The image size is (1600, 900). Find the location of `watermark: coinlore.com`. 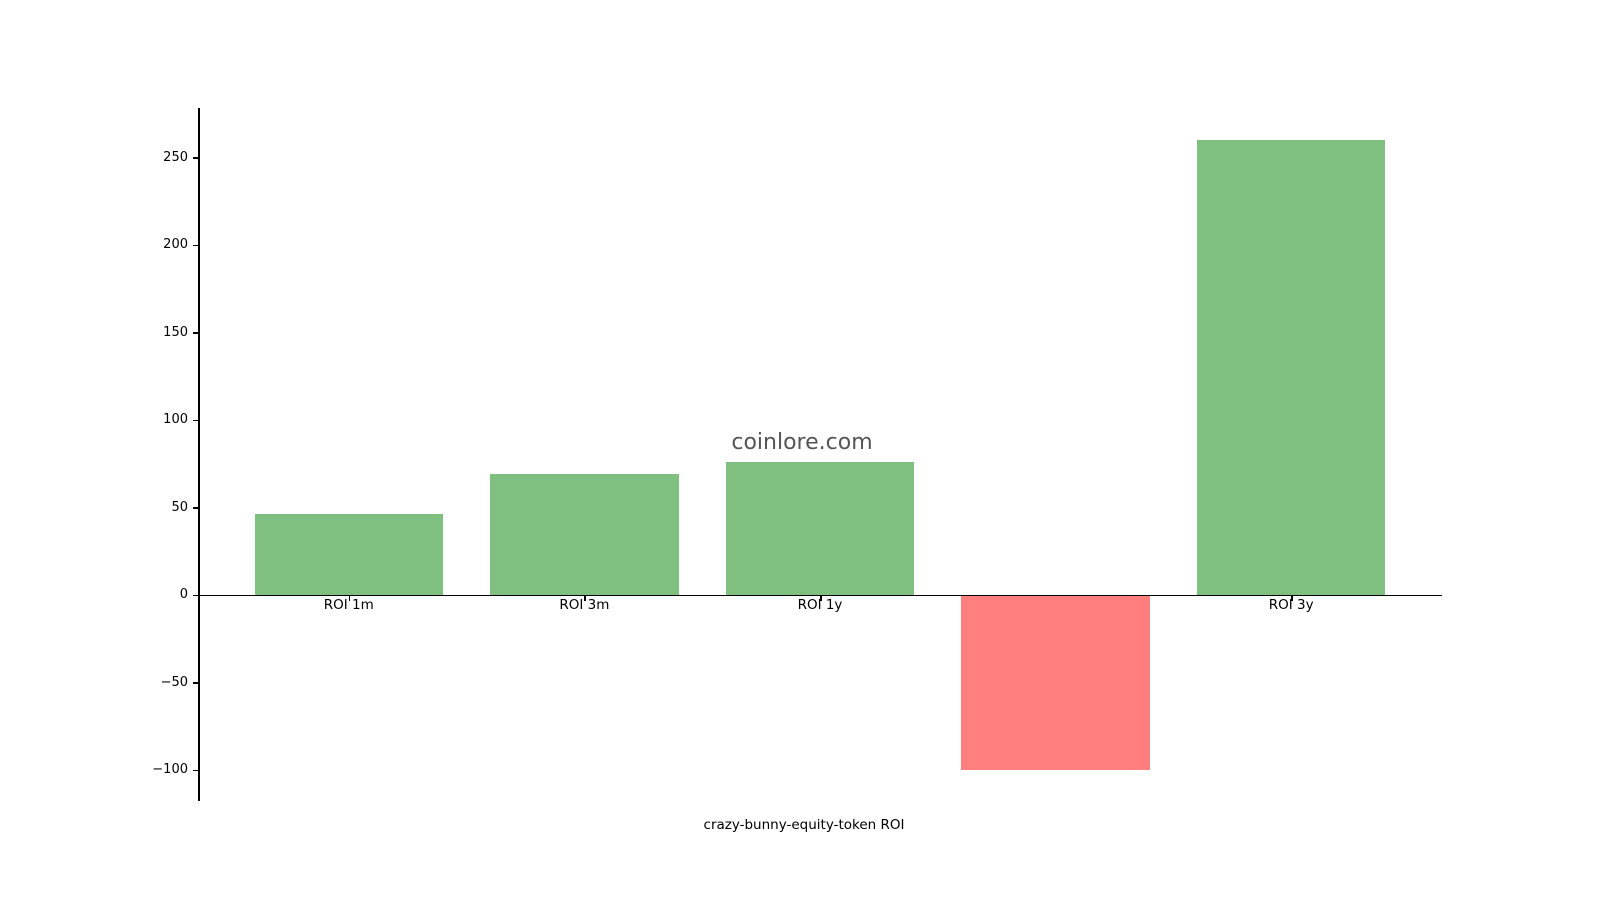

watermark: coinlore.com is located at coordinates (802, 442).